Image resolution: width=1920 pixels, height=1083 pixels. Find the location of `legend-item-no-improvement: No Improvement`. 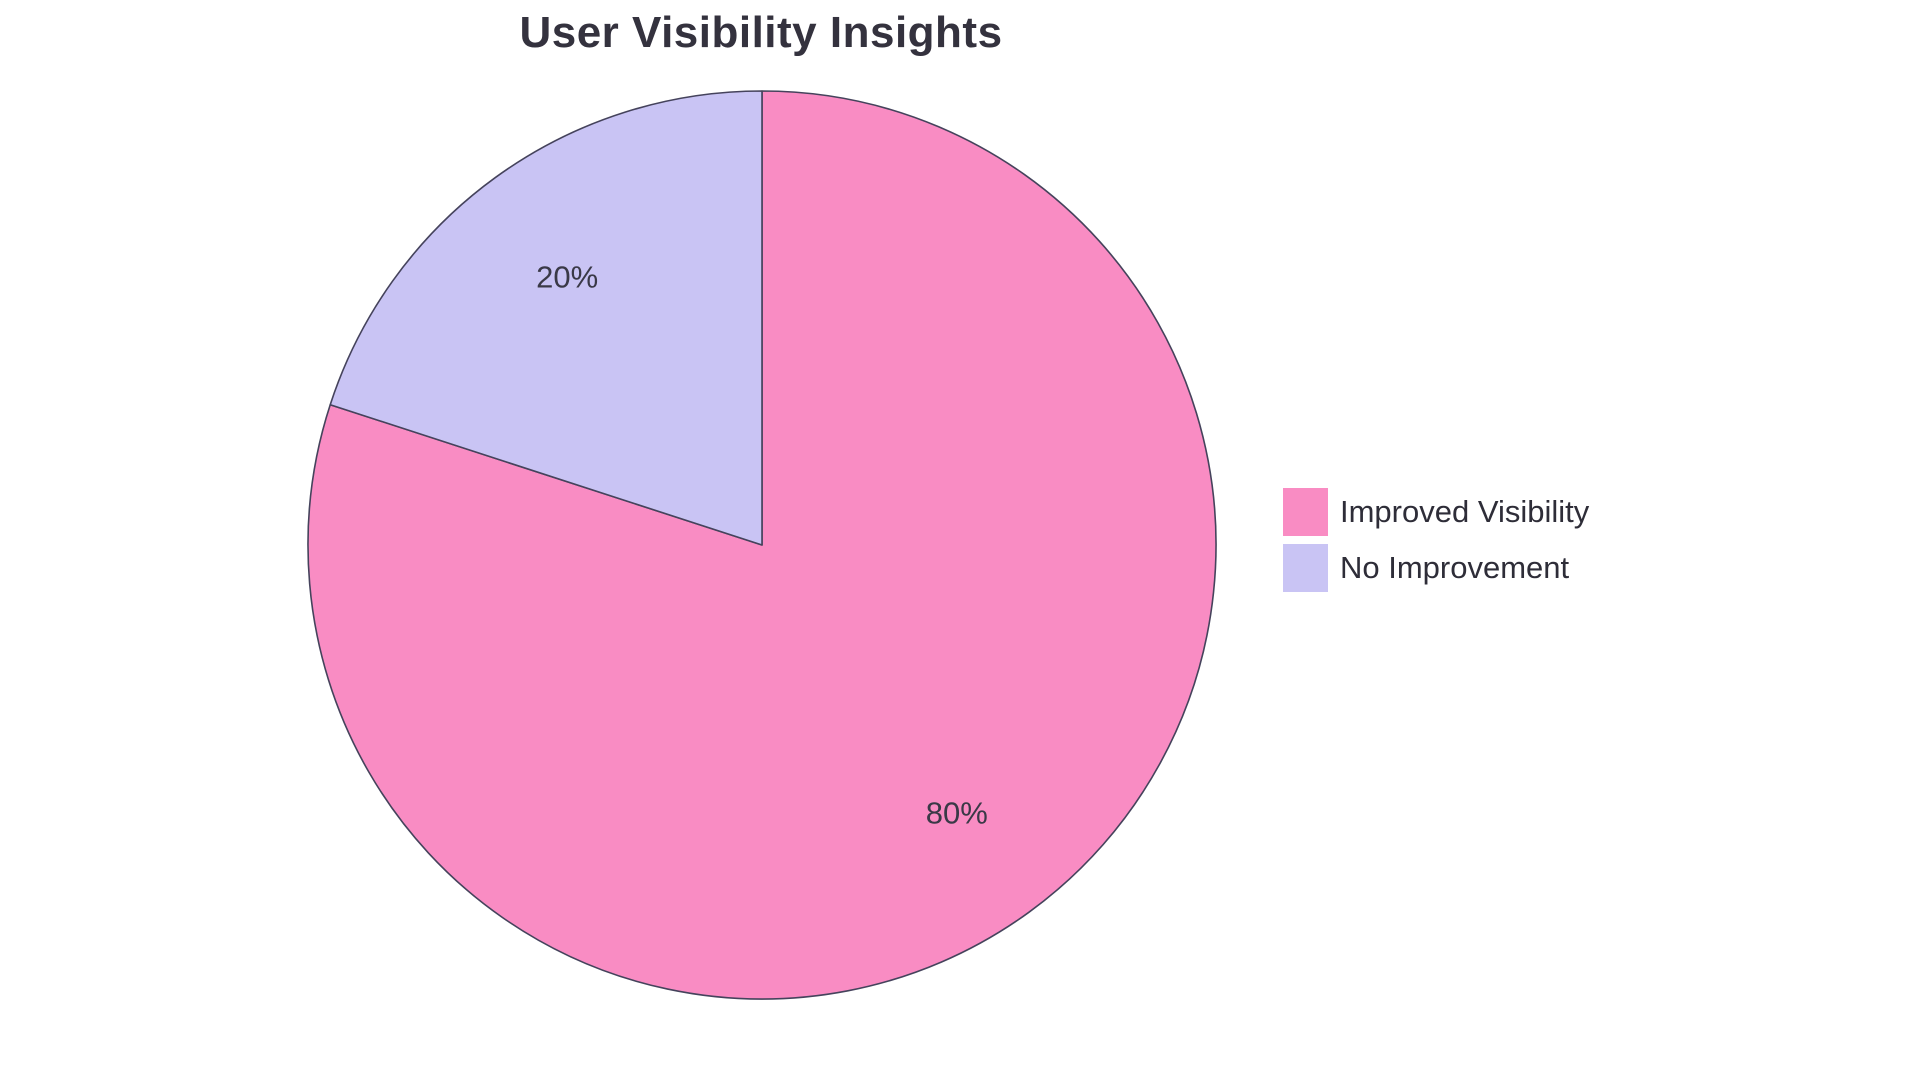

legend-item-no-improvement: No Improvement is located at coordinates (1436, 568).